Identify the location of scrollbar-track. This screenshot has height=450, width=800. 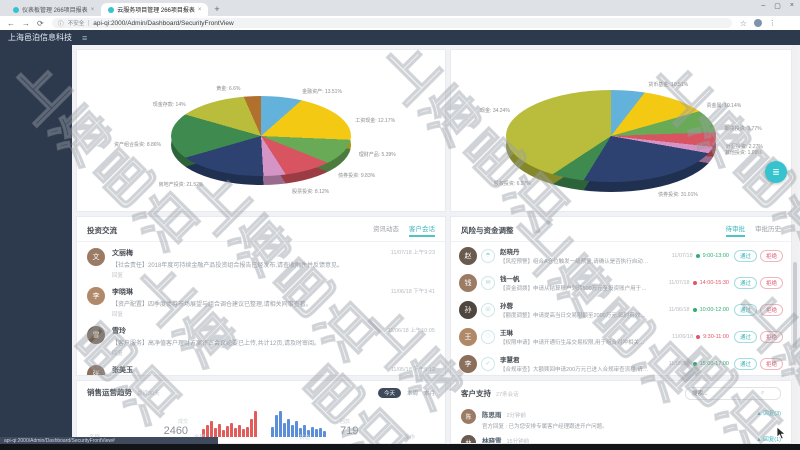
(795, 244).